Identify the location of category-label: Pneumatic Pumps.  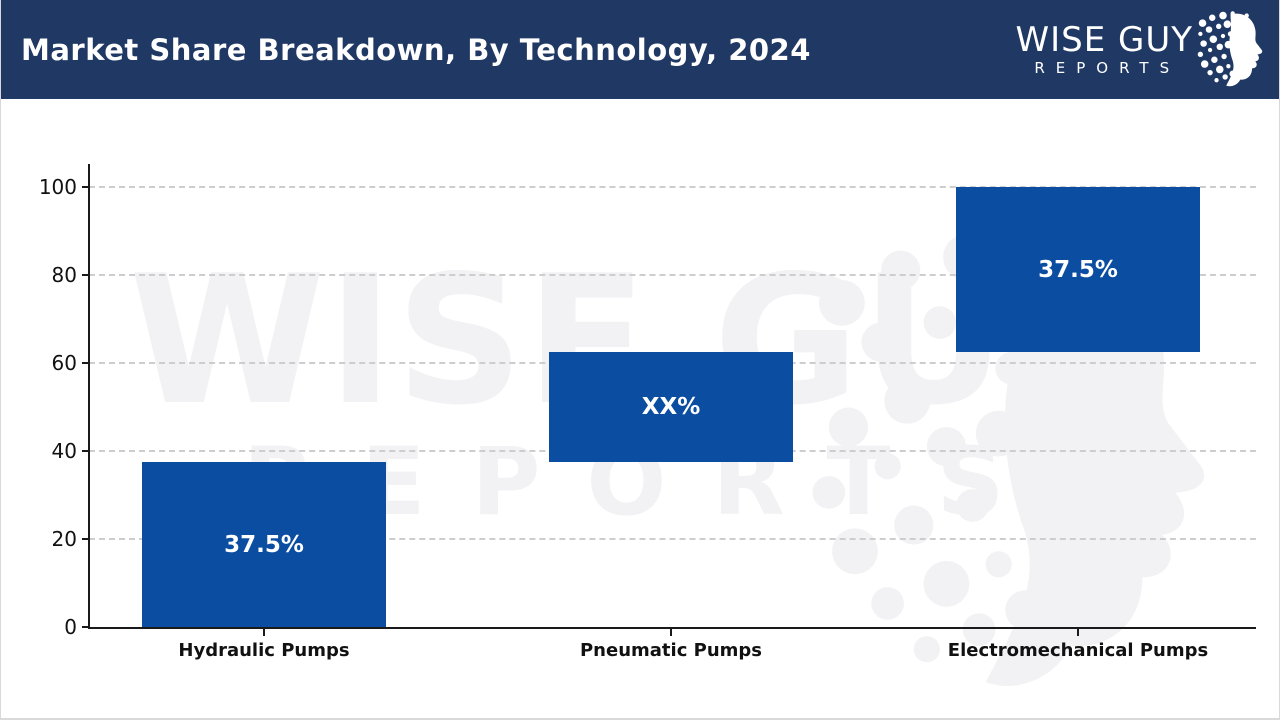
(670, 650).